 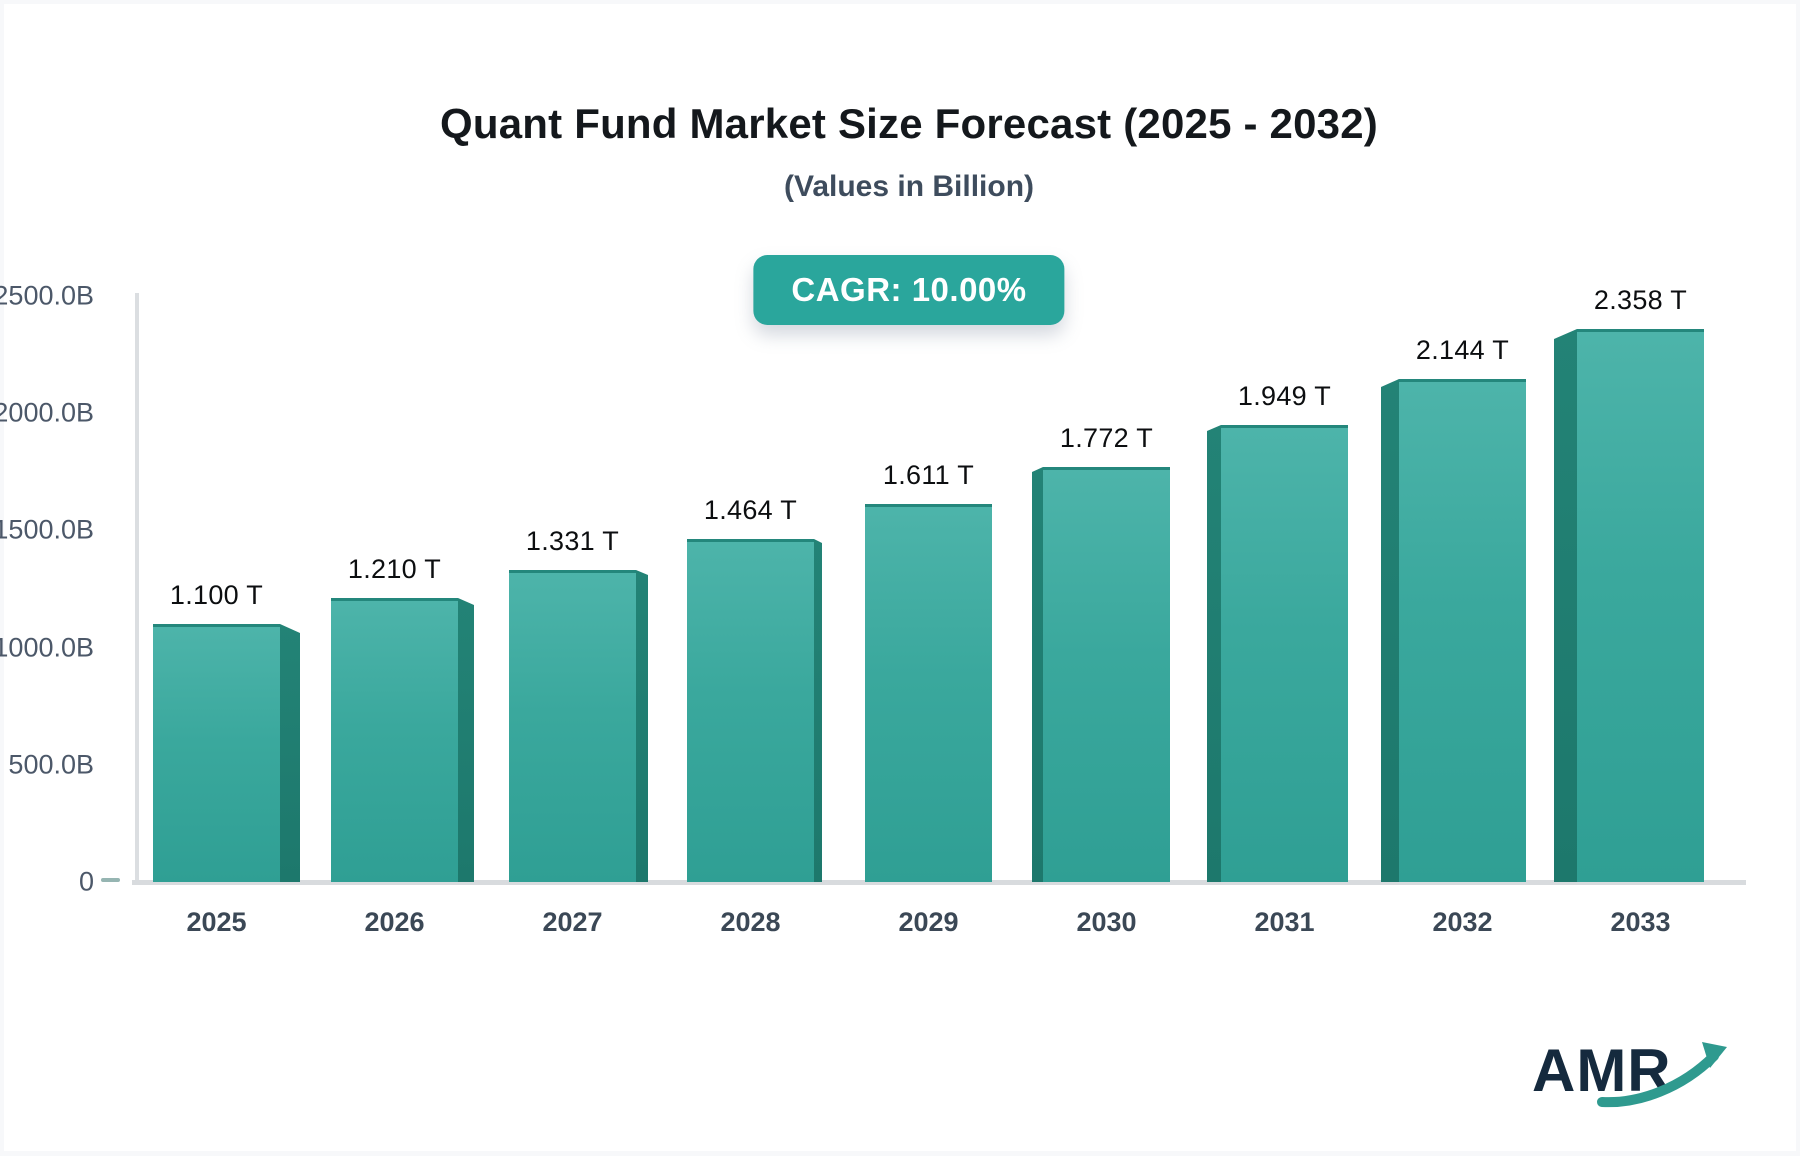 What do you see at coordinates (1662, 1075) in the screenshot?
I see `trend-up-arrow-icon` at bounding box center [1662, 1075].